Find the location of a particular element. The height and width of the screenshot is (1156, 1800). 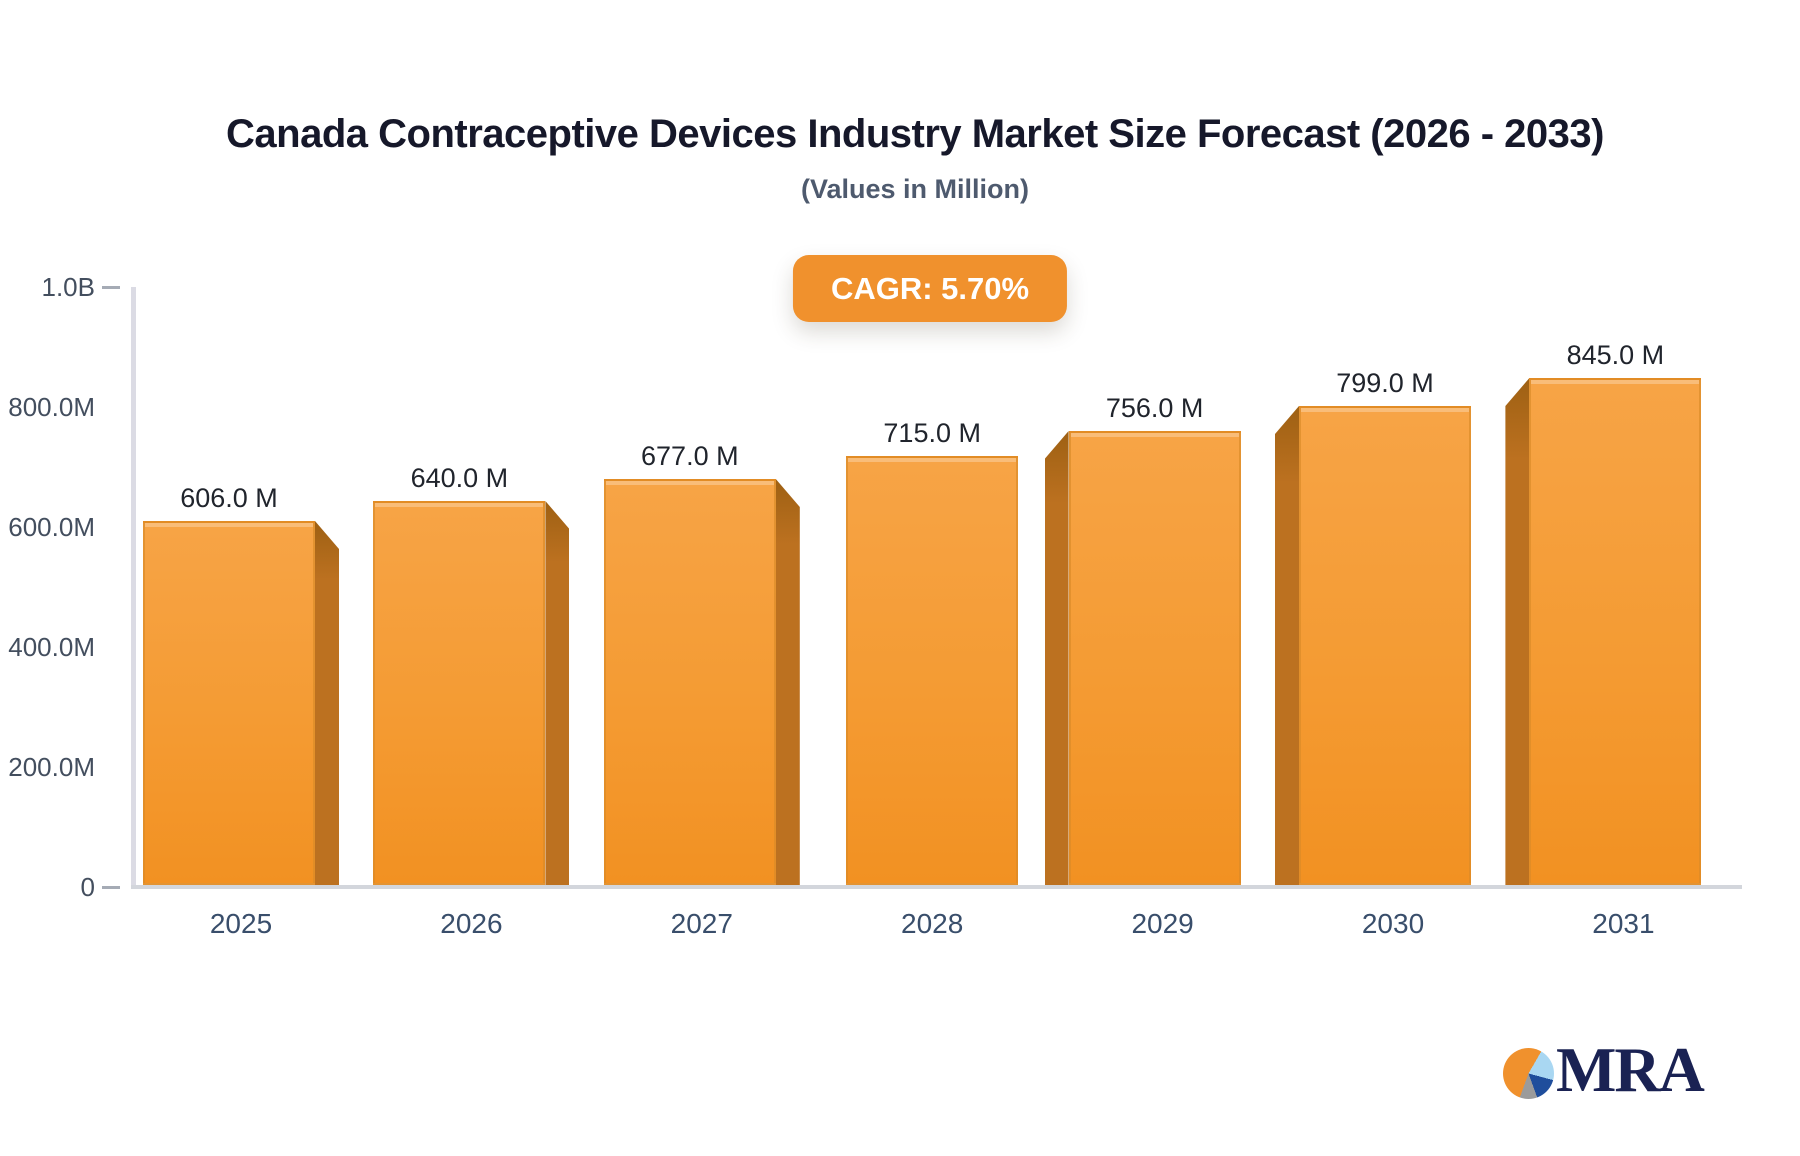

y-axis-line is located at coordinates (133, 587).